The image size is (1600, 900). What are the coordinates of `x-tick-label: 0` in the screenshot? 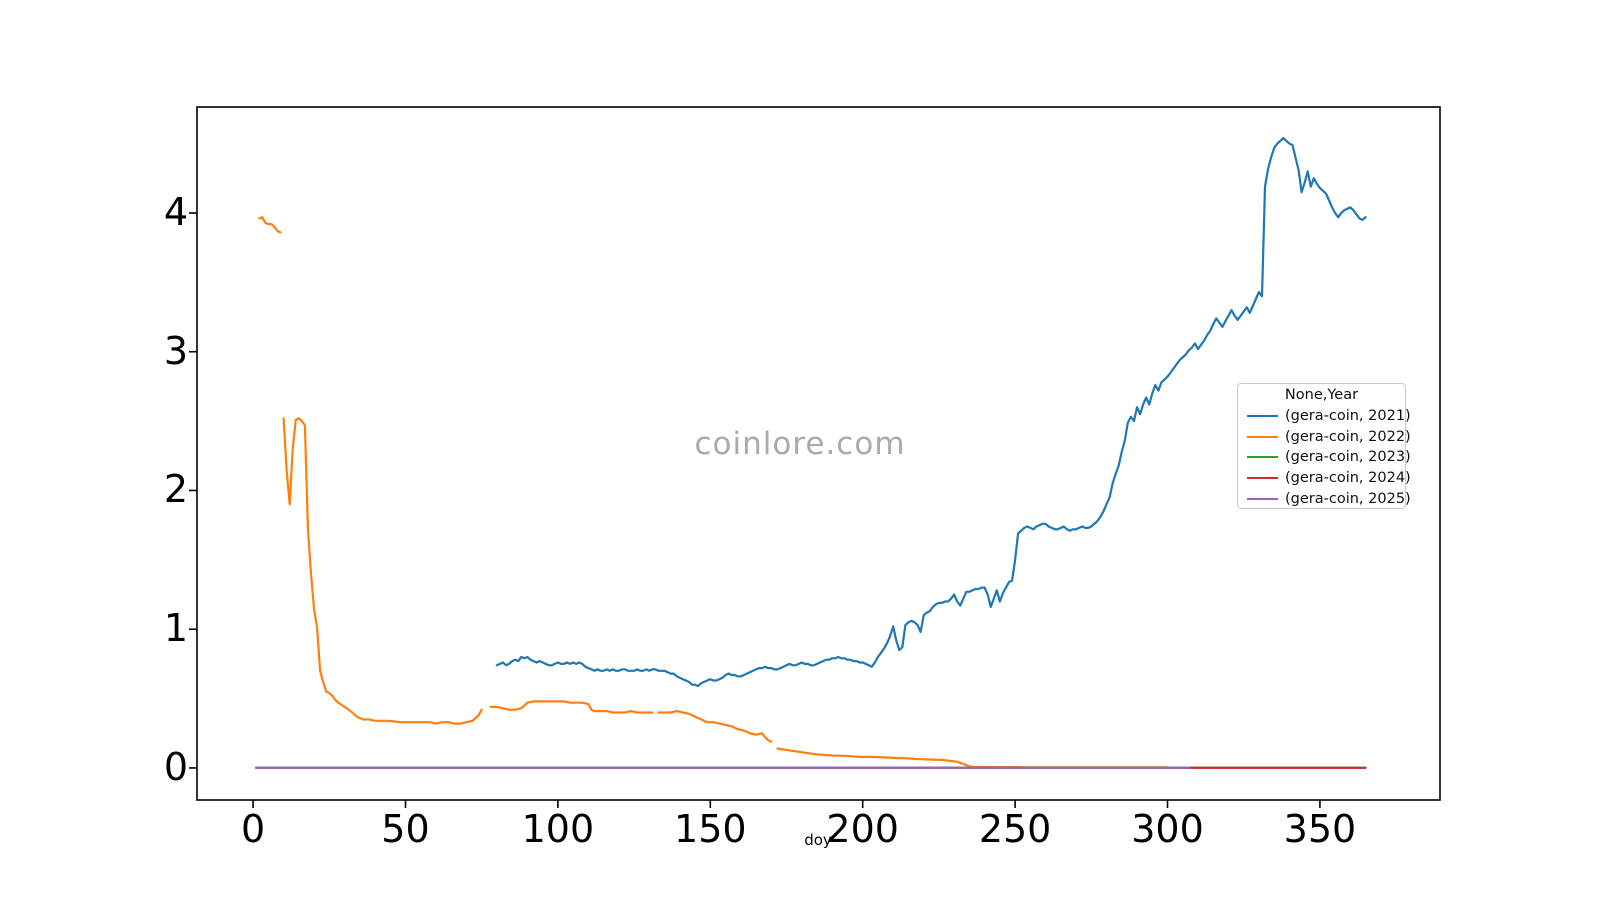 It's located at (253, 829).